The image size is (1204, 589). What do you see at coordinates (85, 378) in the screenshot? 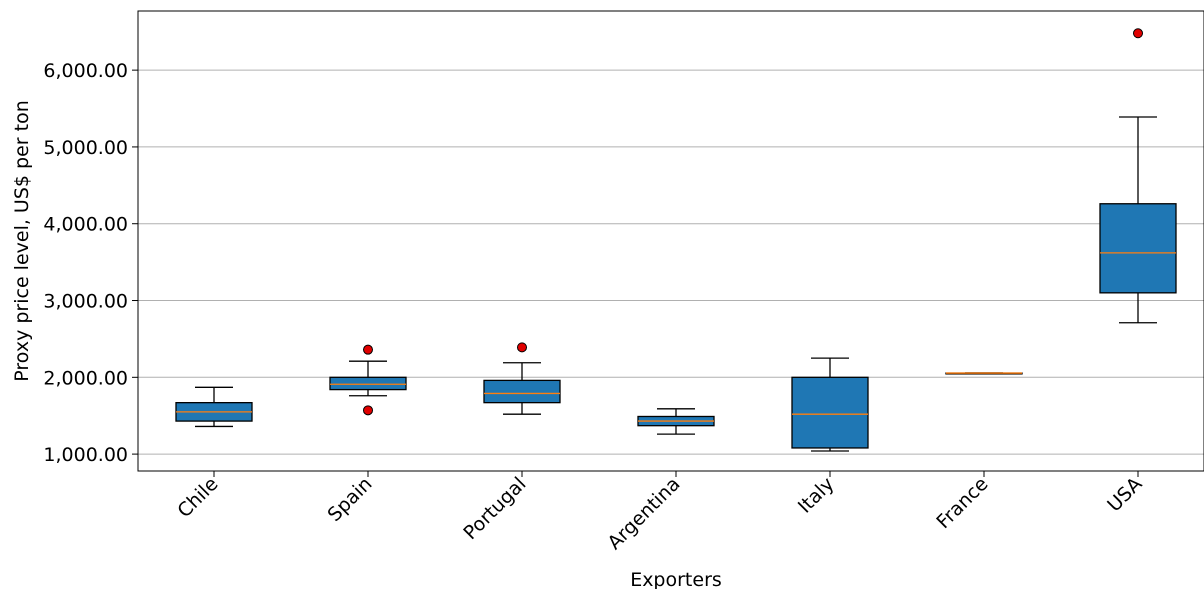
I see `y-tick-label: 2,000.00` at bounding box center [85, 378].